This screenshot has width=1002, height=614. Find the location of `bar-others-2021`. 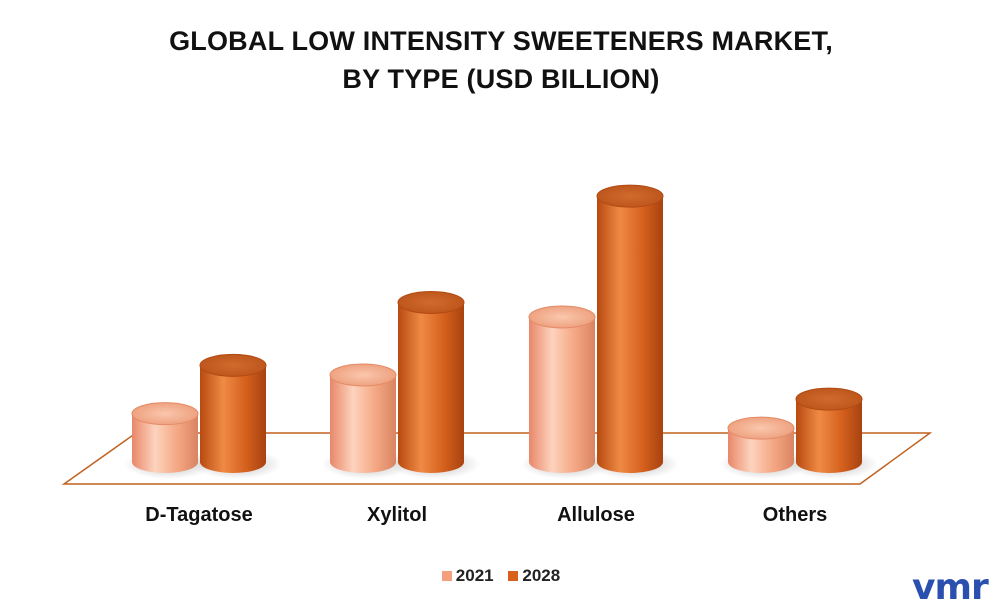

bar-others-2021 is located at coordinates (765, 447).